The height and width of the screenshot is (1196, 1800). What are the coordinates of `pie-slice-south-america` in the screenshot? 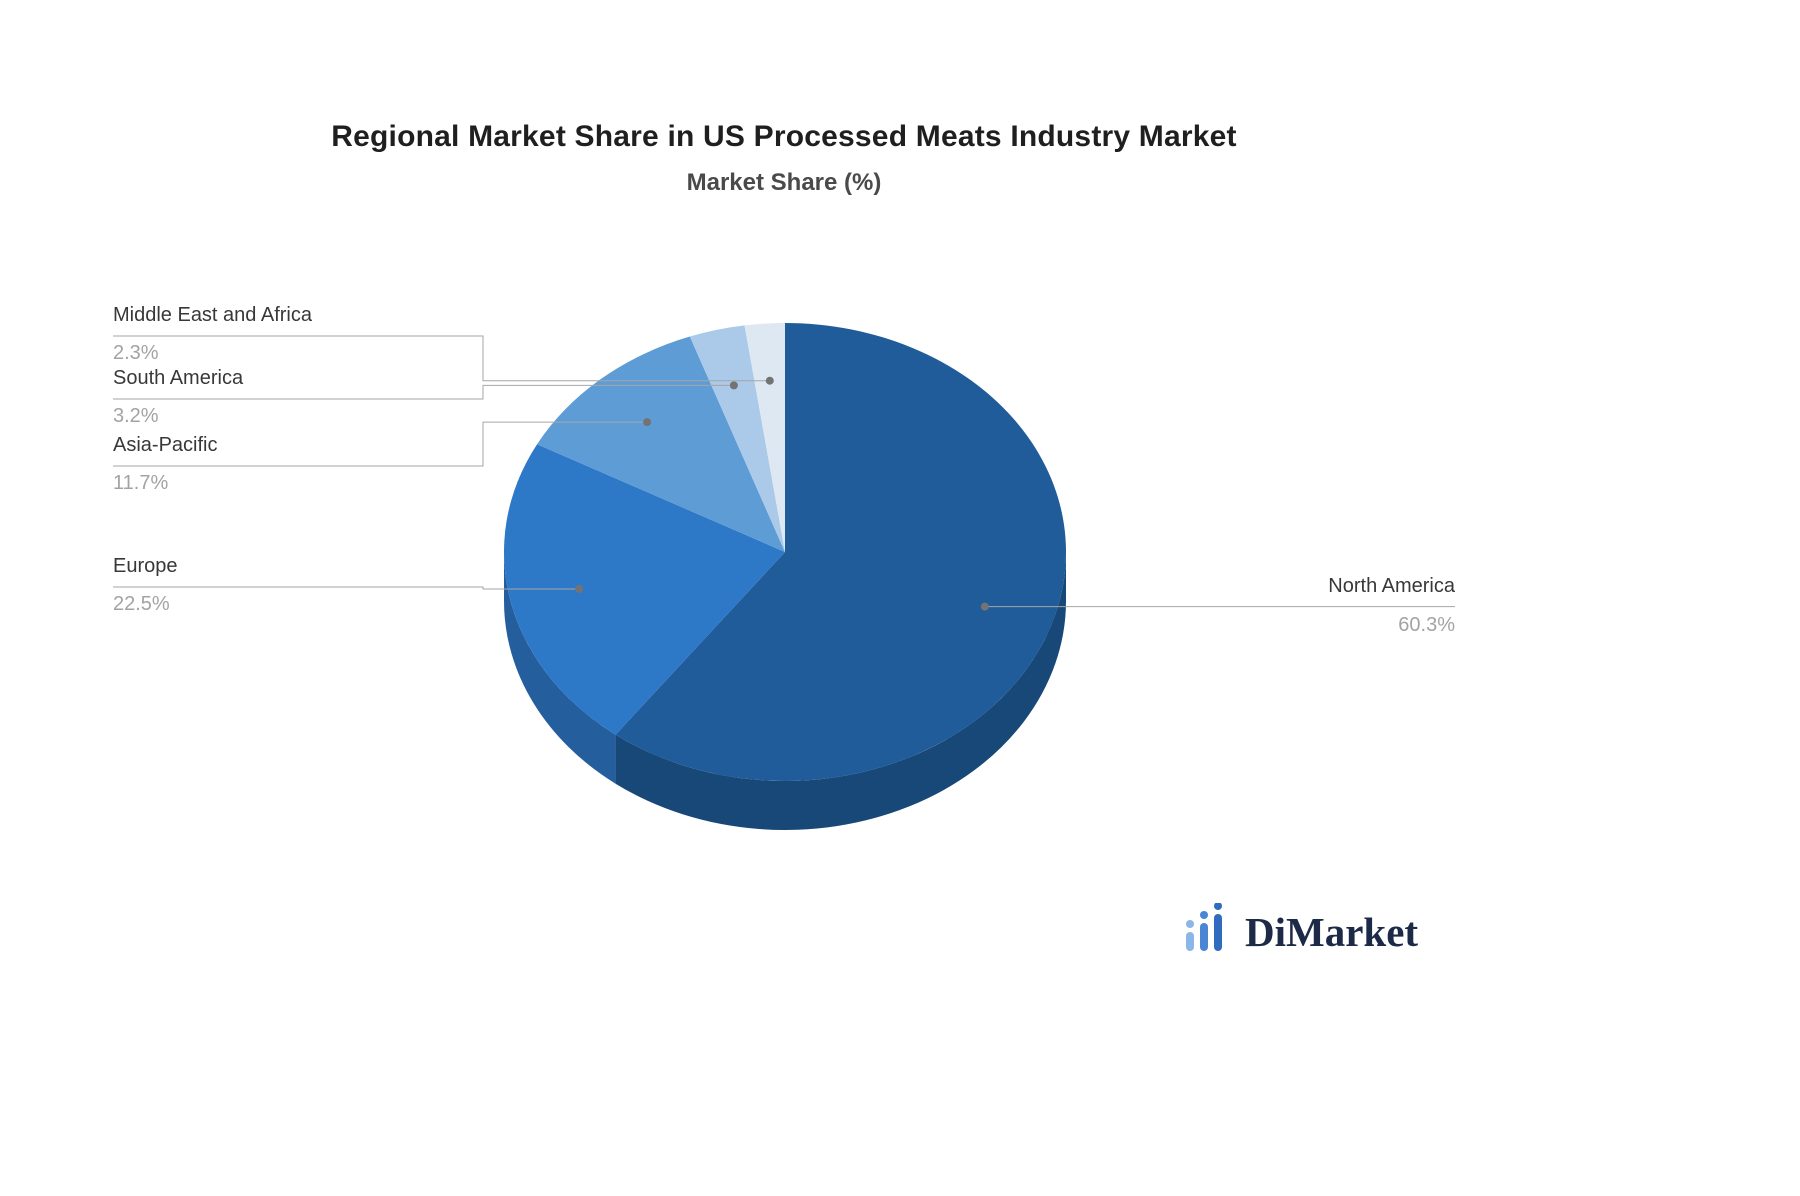 It's located at (737, 438).